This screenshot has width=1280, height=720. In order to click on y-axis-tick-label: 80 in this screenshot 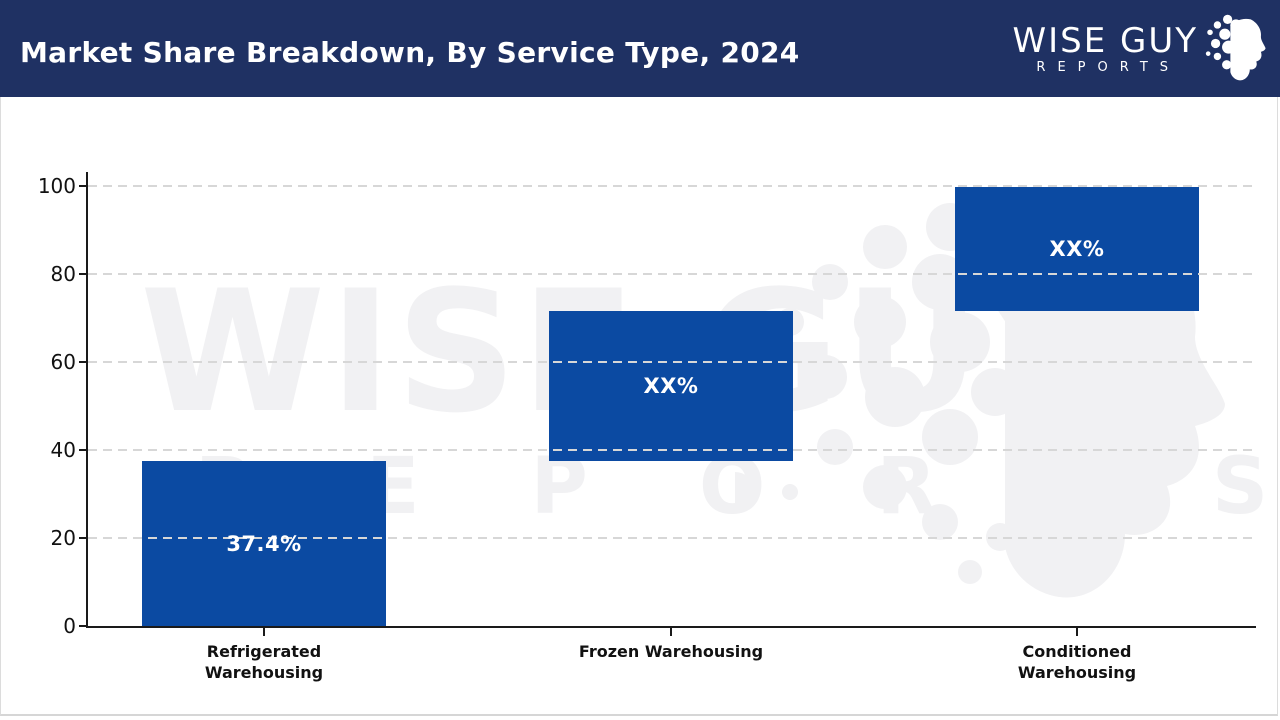, I will do `click(63, 274)`.